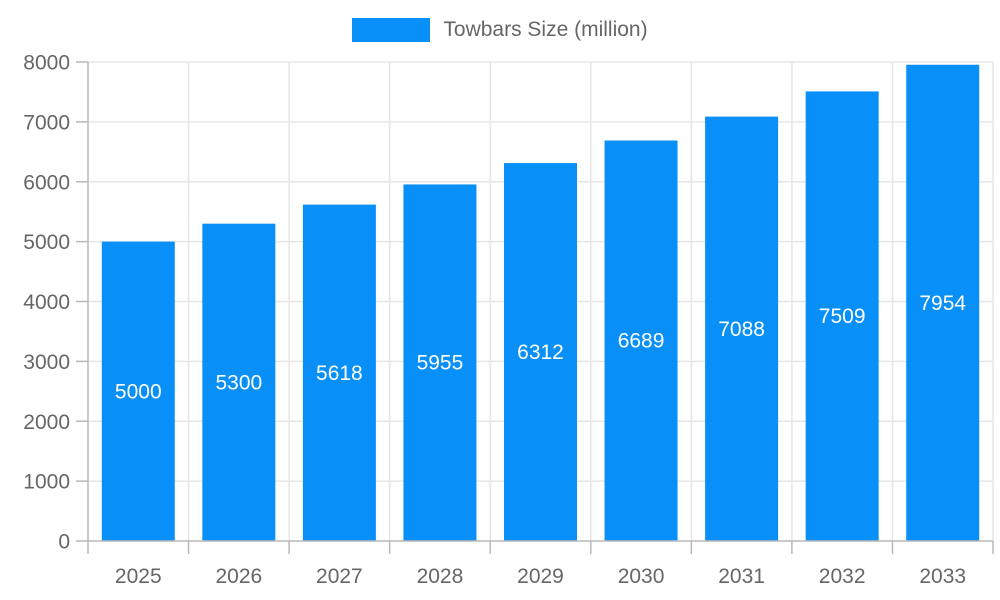 This screenshot has width=1000, height=600. Describe the element at coordinates (641, 576) in the screenshot. I see `x-tick-label: 2030` at that location.